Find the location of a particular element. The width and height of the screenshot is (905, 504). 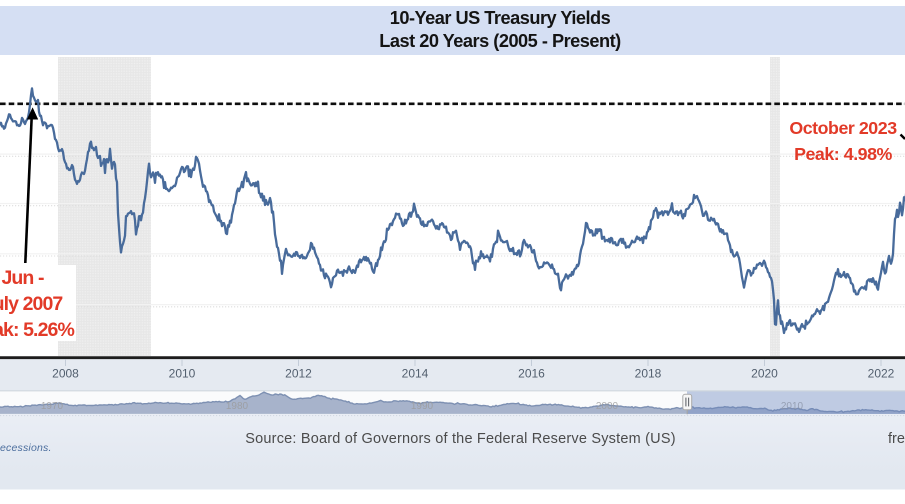

svg-text: 2020 is located at coordinates (764, 374).